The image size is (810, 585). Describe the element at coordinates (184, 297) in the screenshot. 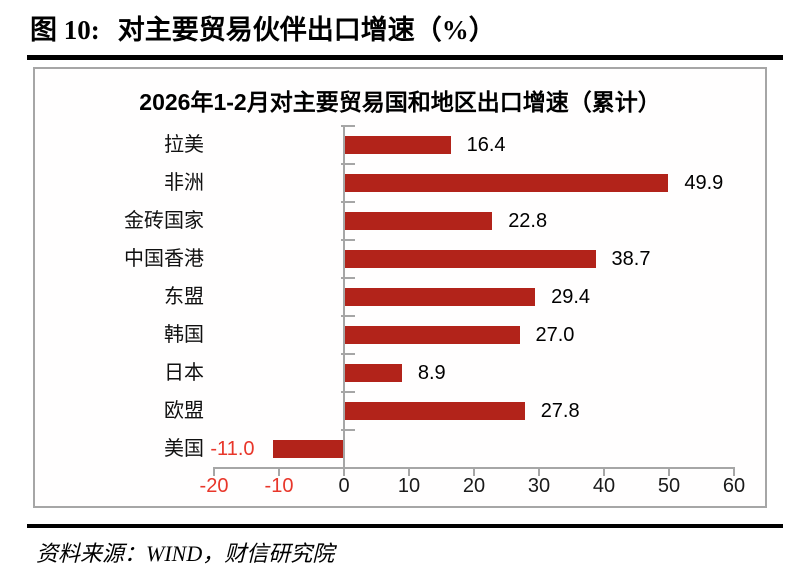

I see `category-label: 东盟` at that location.